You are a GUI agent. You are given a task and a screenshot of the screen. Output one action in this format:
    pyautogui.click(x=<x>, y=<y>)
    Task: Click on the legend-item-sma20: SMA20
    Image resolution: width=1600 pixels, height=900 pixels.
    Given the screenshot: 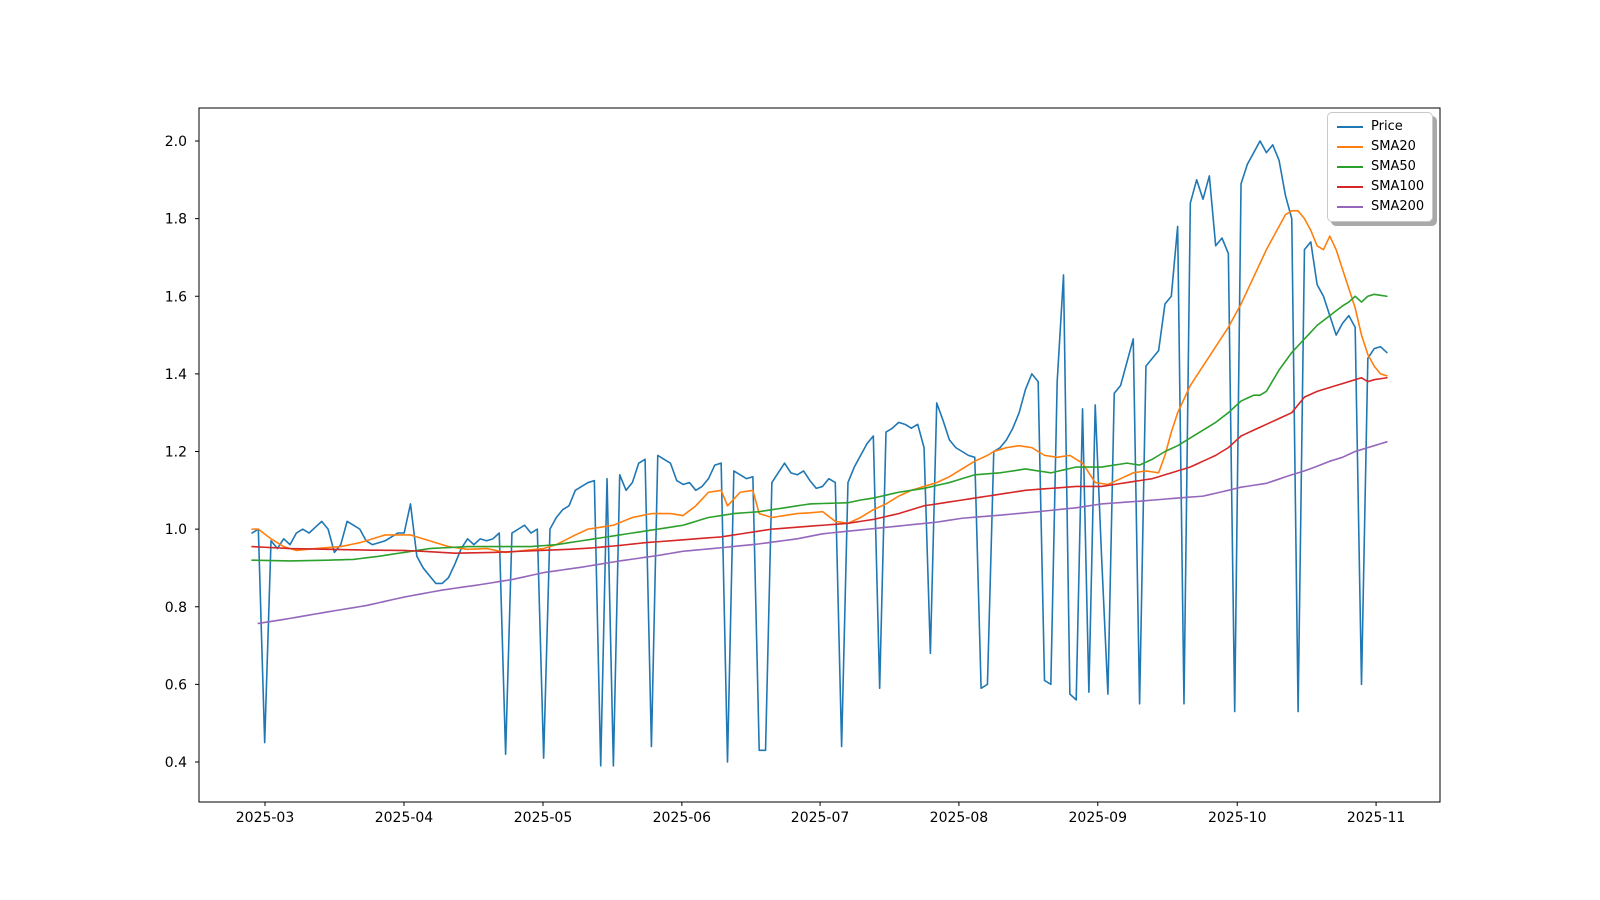 What is the action you would take?
    pyautogui.click(x=1380, y=147)
    